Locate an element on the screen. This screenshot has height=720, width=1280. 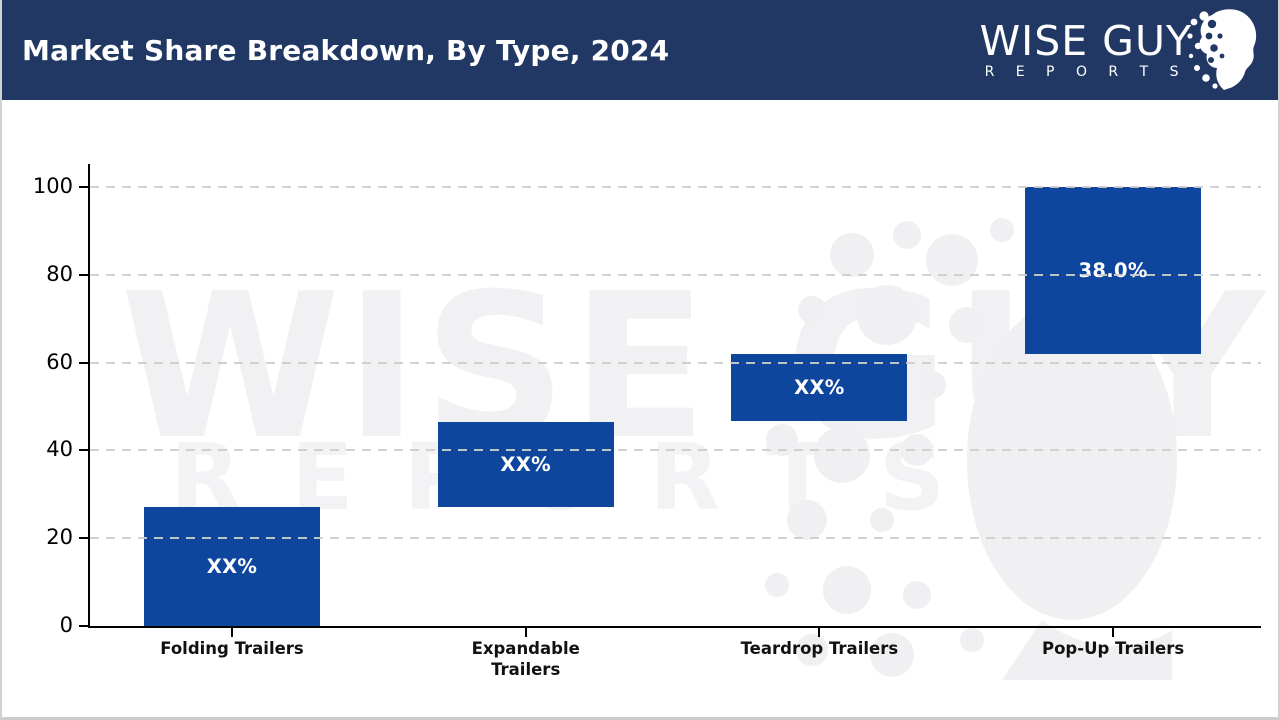
bar-expandable-trailers: XX% is located at coordinates (525, 464).